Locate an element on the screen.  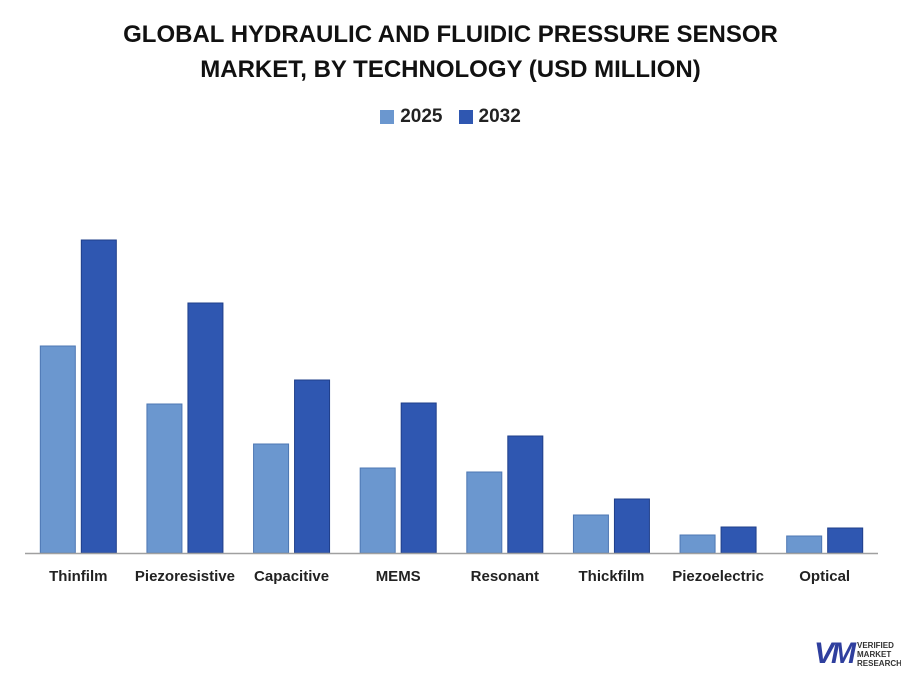
legend-item-2032: 2032 is located at coordinates (489, 117).